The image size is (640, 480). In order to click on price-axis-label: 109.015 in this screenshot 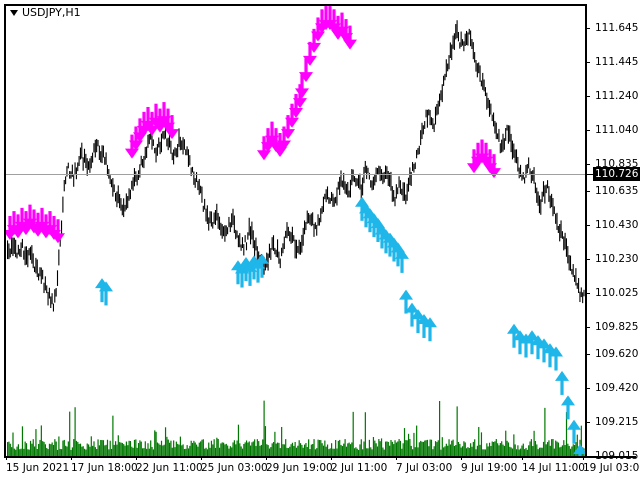, I will do `click(617, 456)`.